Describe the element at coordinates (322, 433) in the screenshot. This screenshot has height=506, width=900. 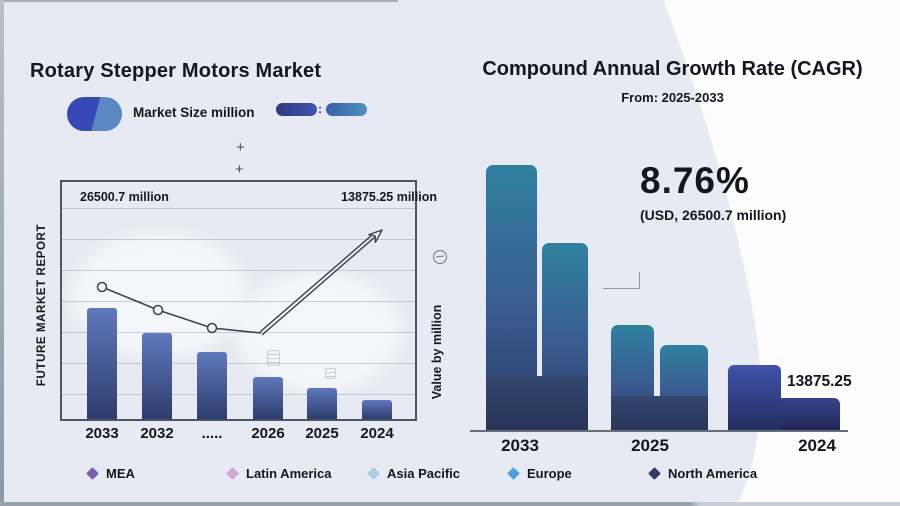
I see `x-label-2025: 2025` at that location.